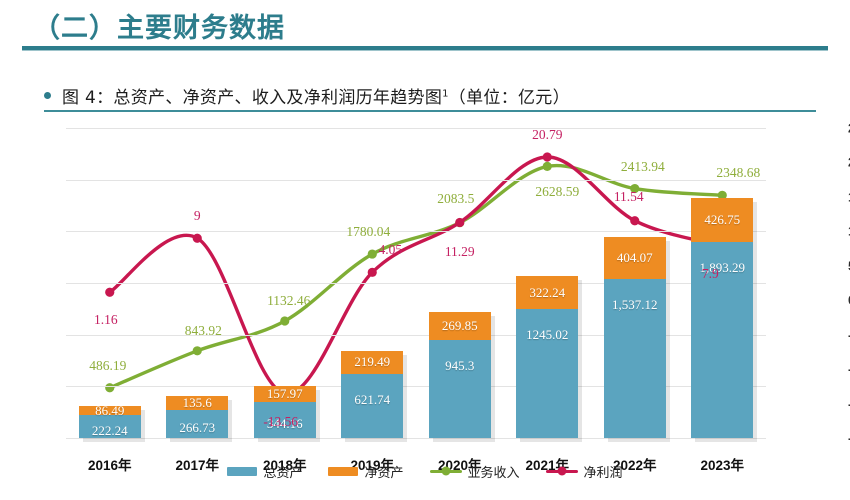 The height and width of the screenshot is (500, 850). Describe the element at coordinates (384, 473) in the screenshot. I see `legend-label: 净资产` at that location.